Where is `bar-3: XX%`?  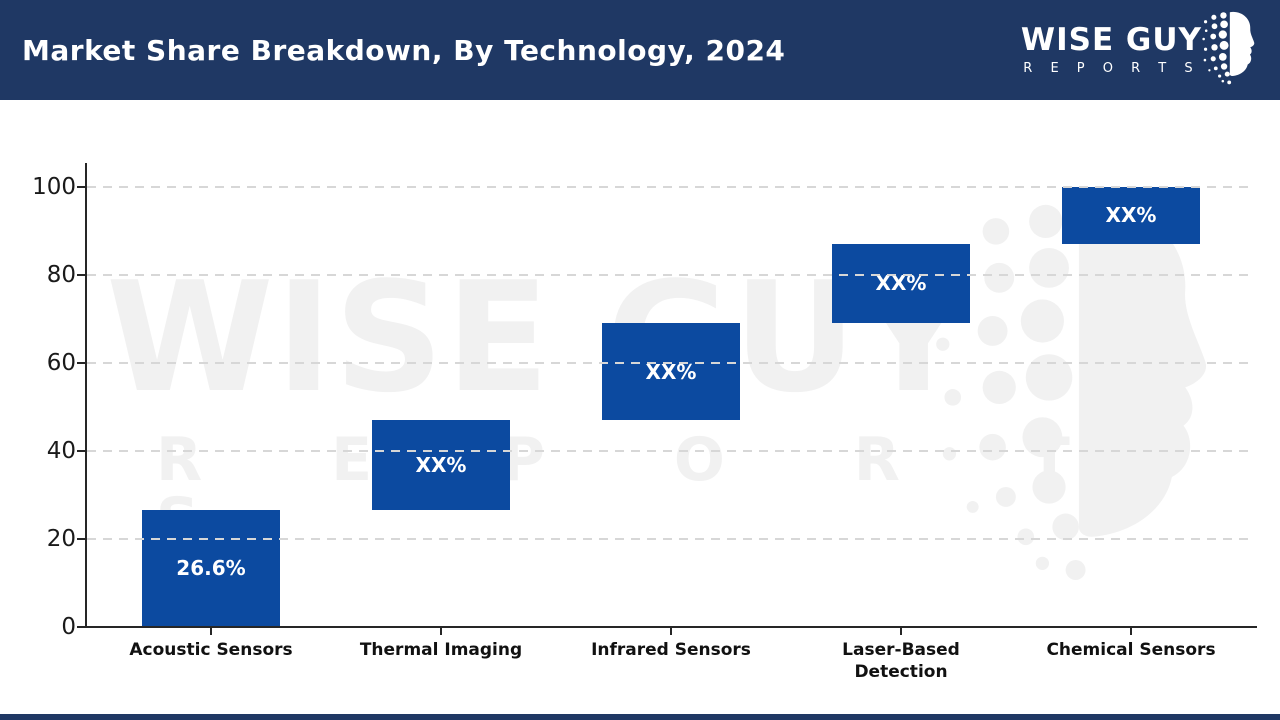 bar-3: XX% is located at coordinates (901, 283).